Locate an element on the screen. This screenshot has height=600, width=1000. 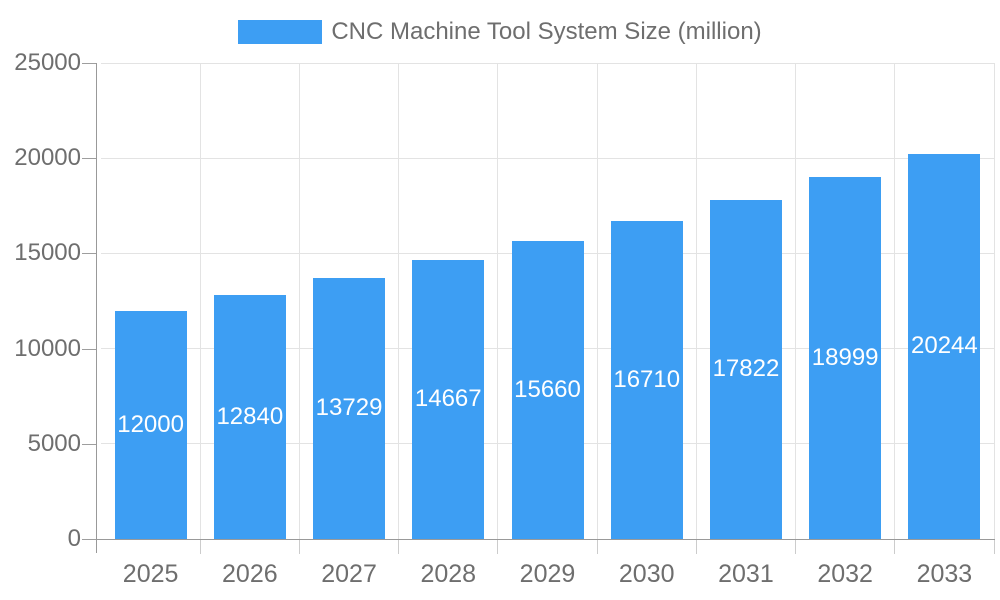
x-axis-tick-label: 2026 is located at coordinates (250, 574).